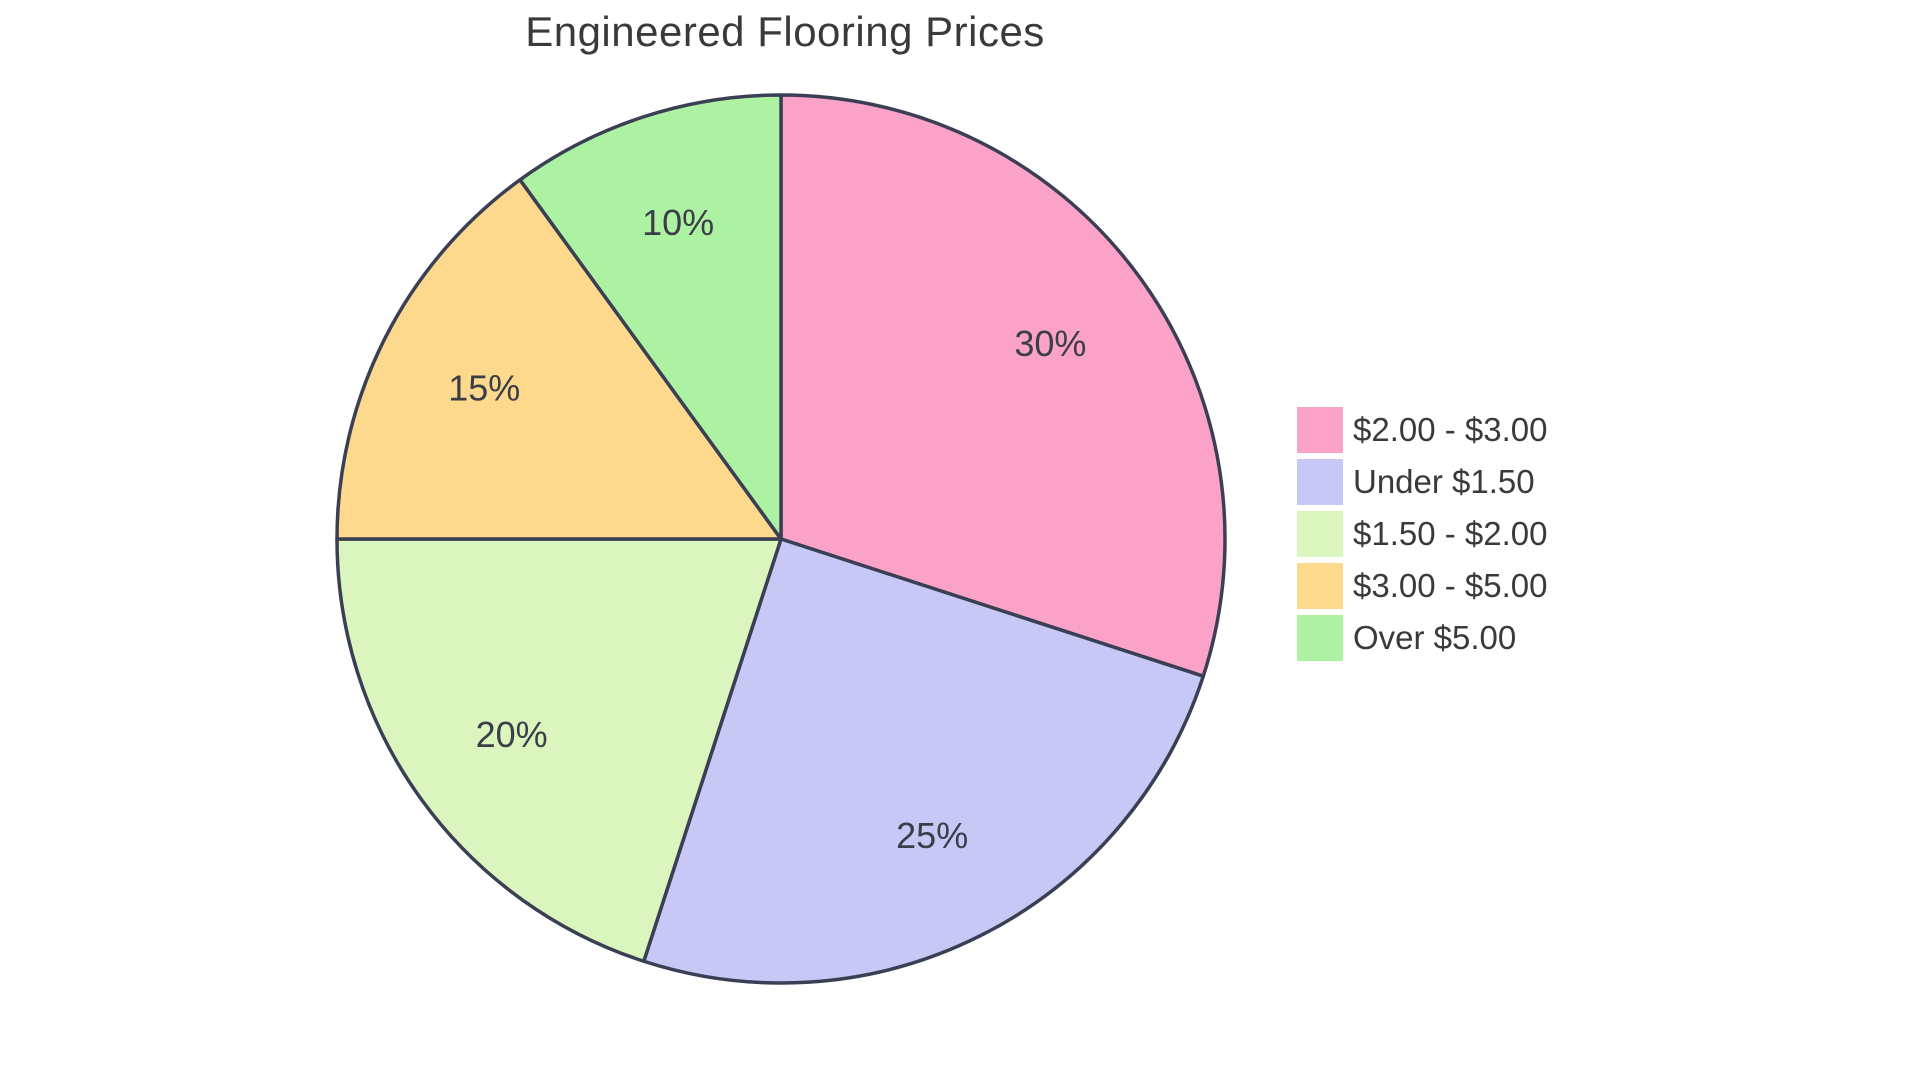 The width and height of the screenshot is (1920, 1083). What do you see at coordinates (678, 222) in the screenshot?
I see `pie-slice-pct-label-4: 10%` at bounding box center [678, 222].